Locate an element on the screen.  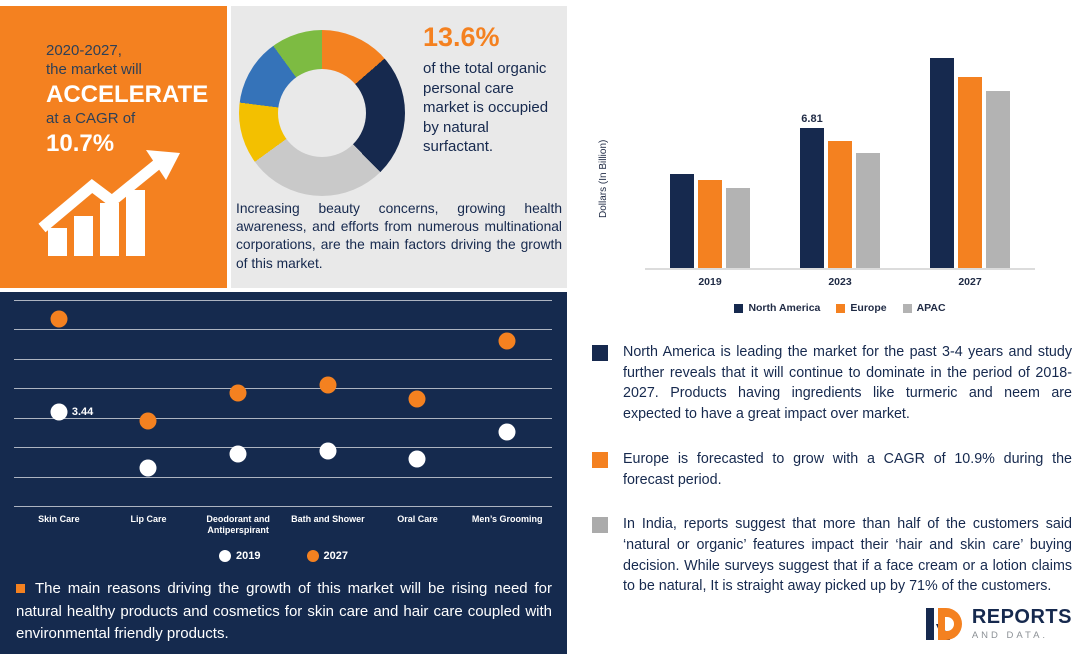
callout-period: 2020-2027, is located at coordinates (84, 50).